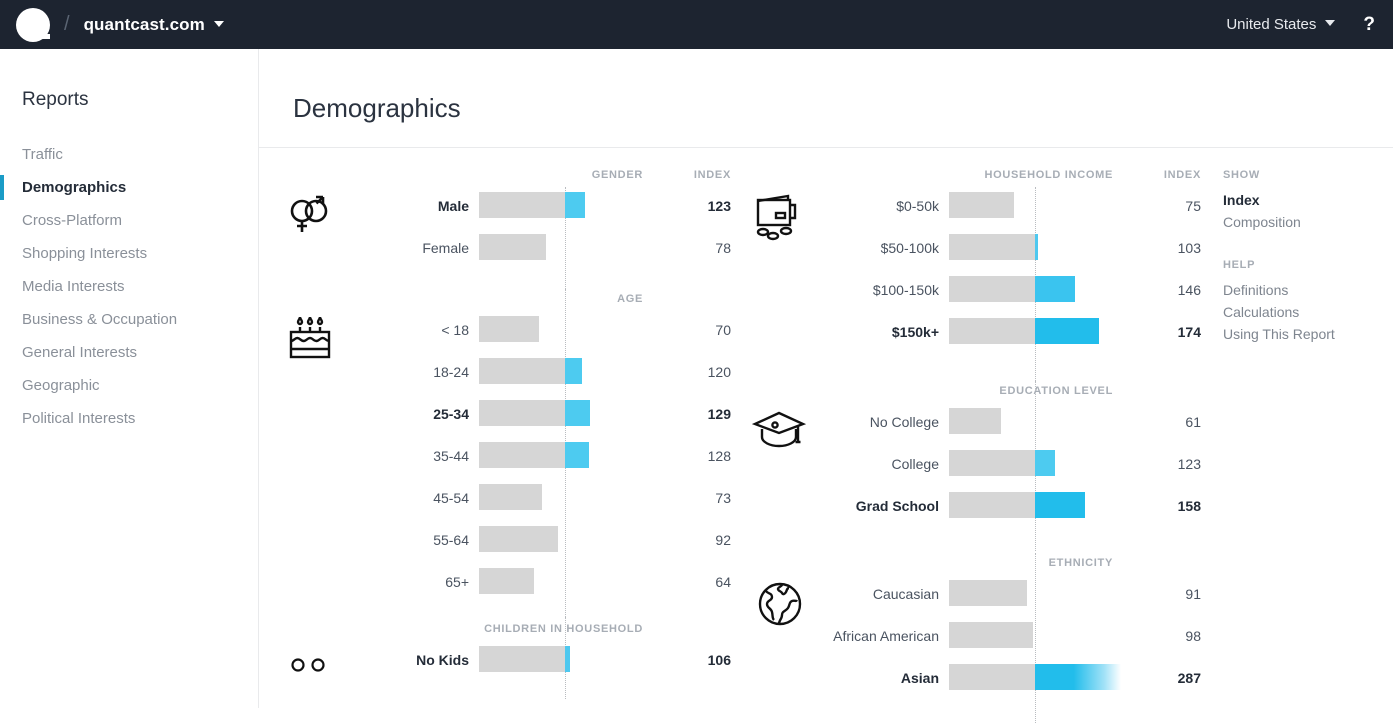  I want to click on bar-row: No College 61, so click(976, 428).